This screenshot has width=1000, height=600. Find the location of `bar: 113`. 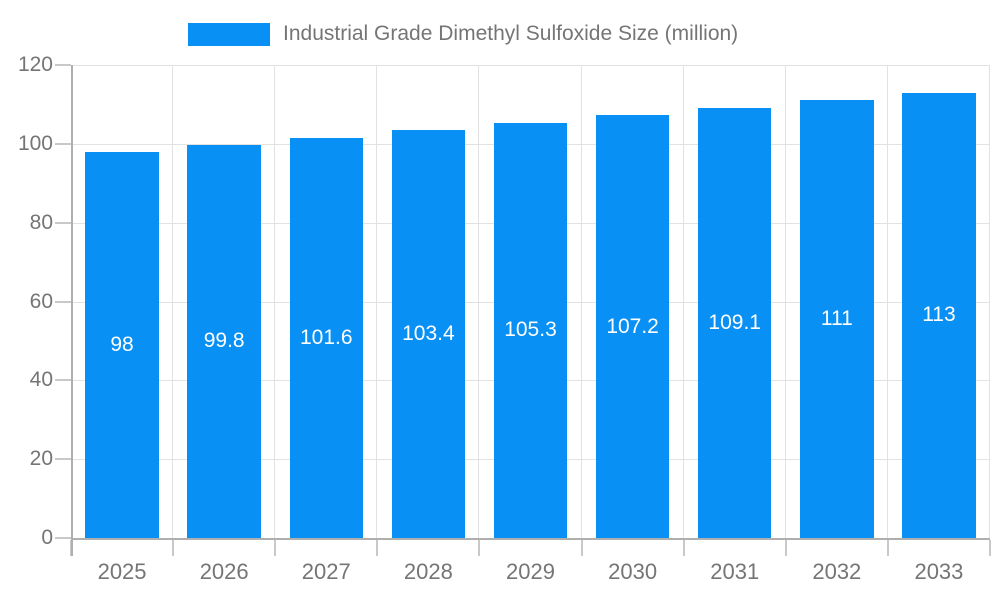

bar: 113 is located at coordinates (939, 315).